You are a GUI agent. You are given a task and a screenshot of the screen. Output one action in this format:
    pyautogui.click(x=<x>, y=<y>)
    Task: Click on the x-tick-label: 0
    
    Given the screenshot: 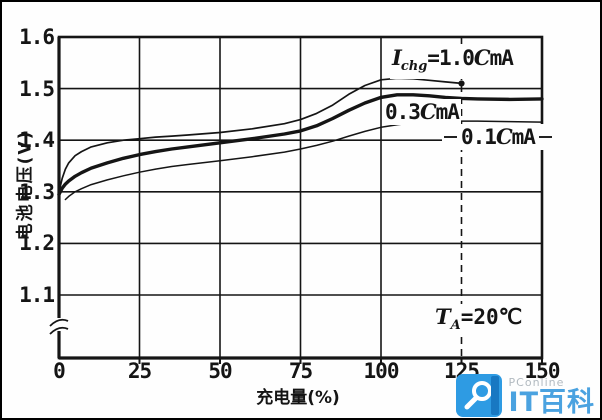 What is the action you would take?
    pyautogui.click(x=59, y=371)
    